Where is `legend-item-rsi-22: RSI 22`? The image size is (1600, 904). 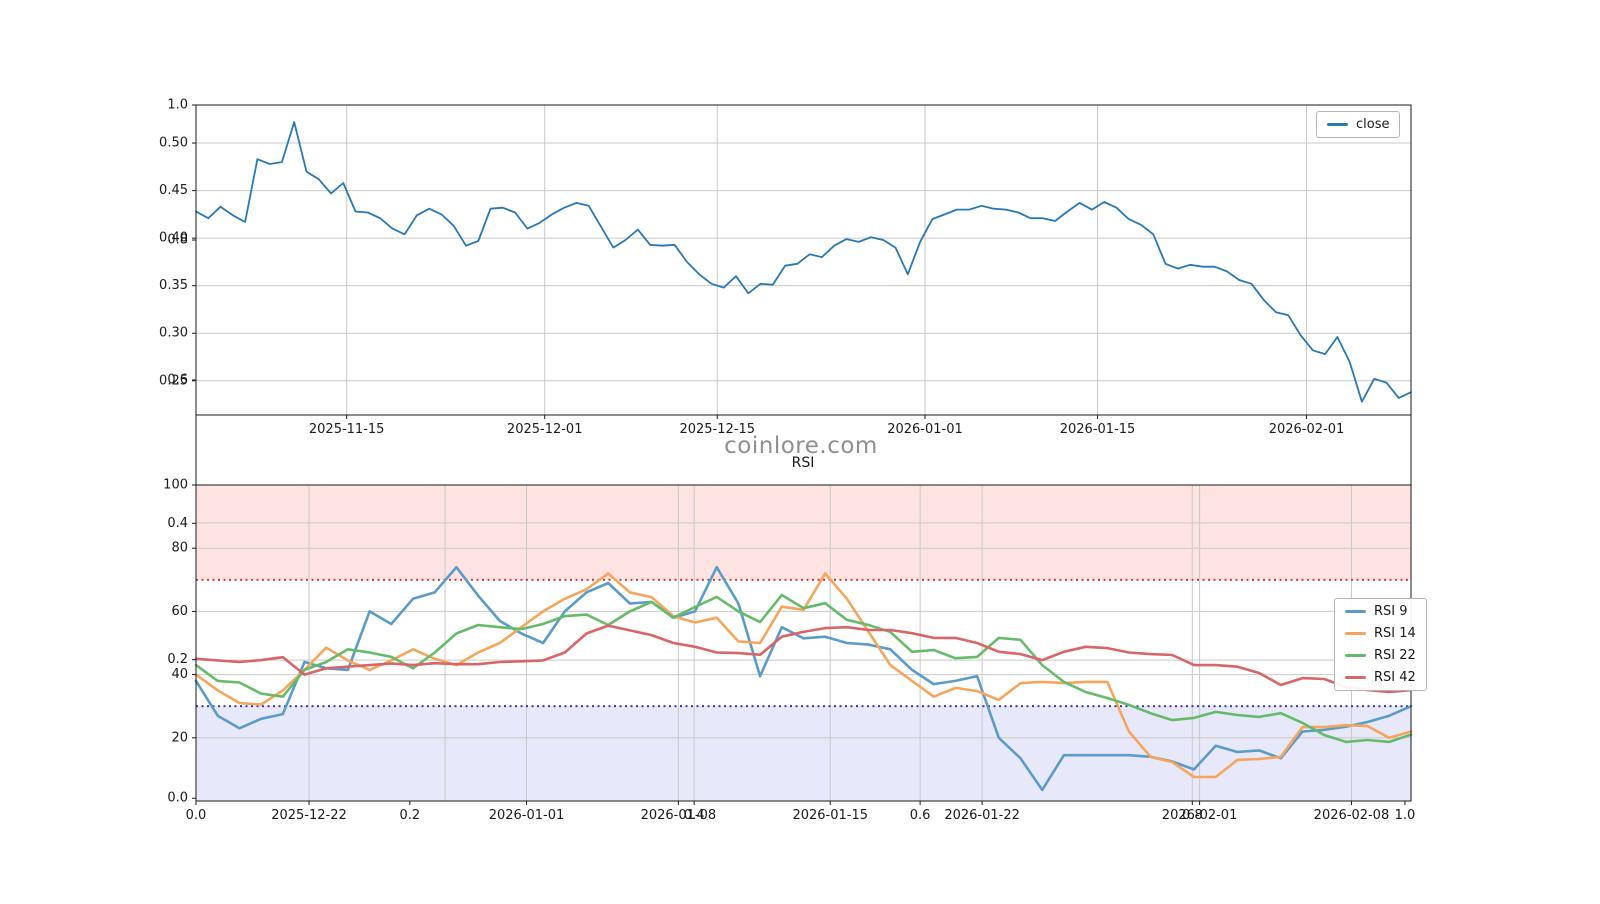
legend-item-rsi-22: RSI 22 is located at coordinates (1380, 655).